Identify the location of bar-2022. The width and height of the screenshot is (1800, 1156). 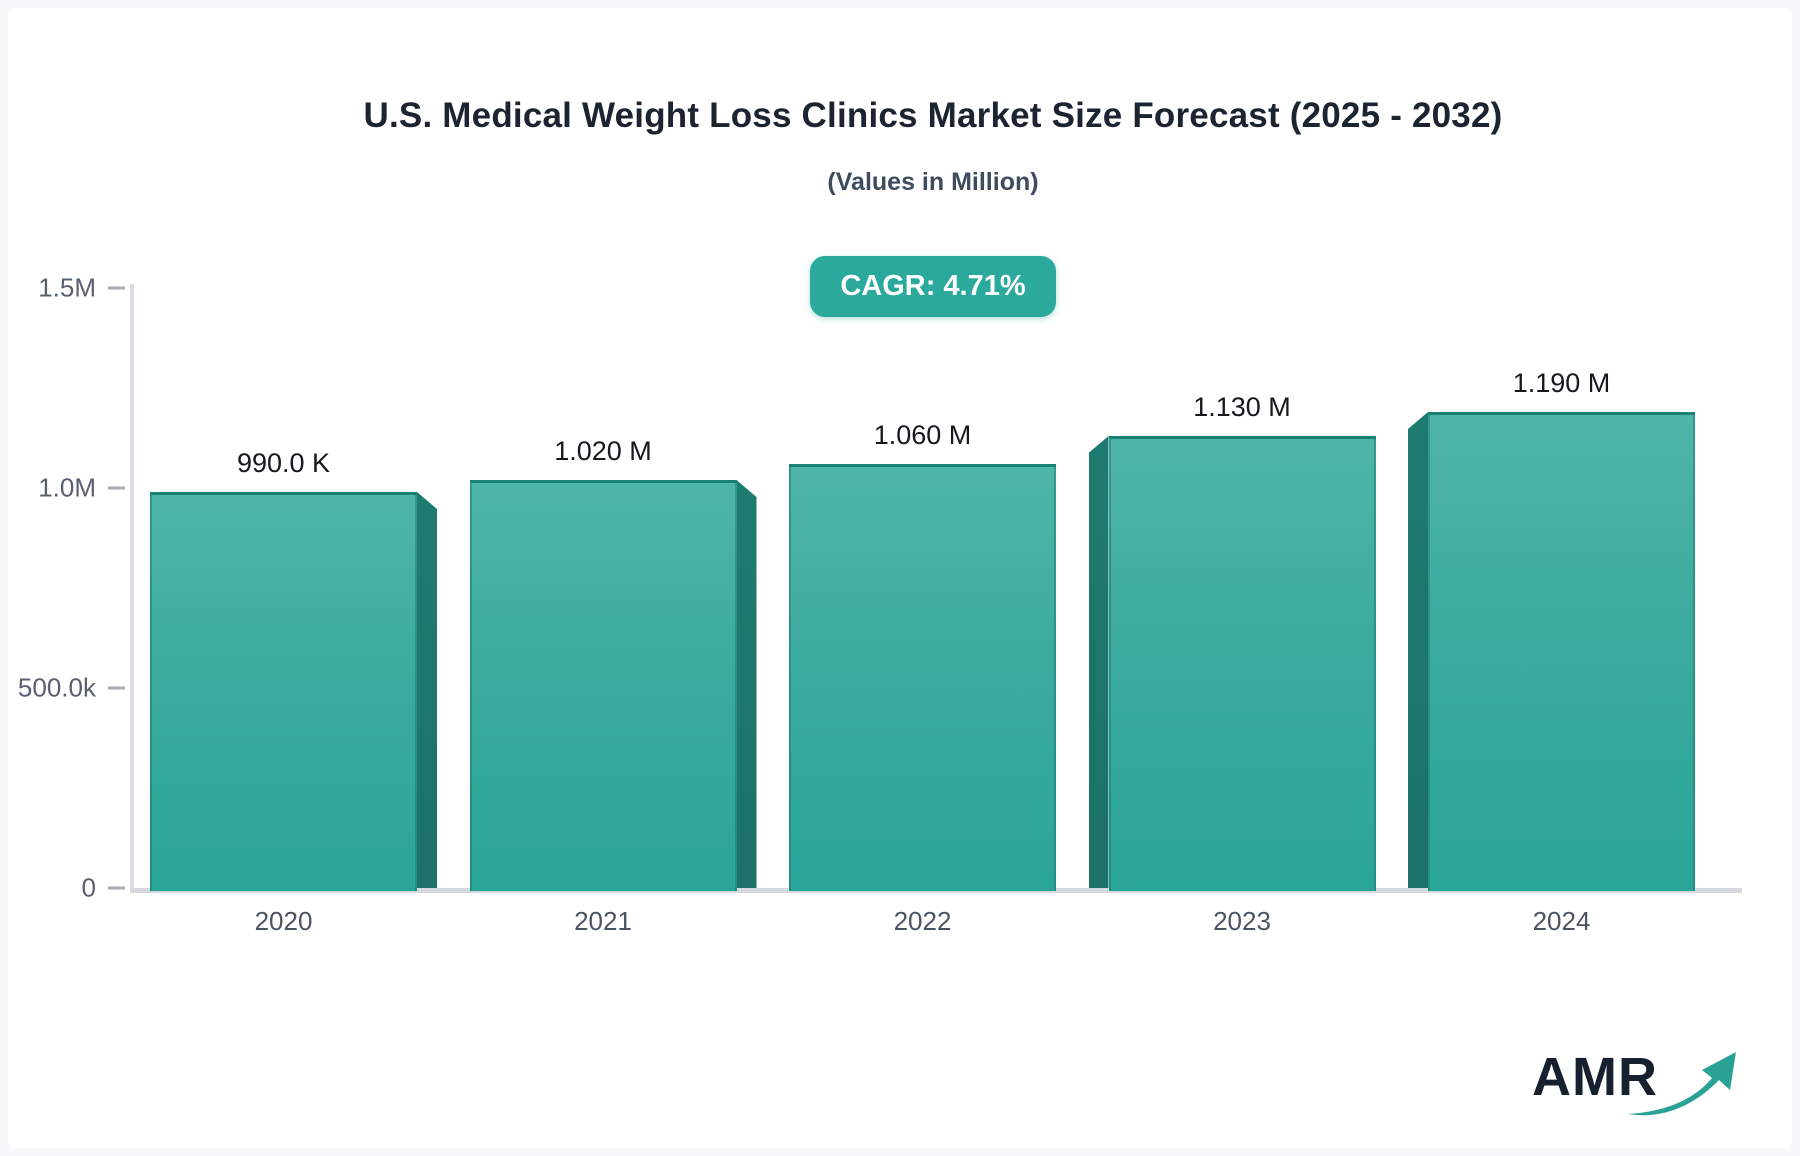
(922, 677).